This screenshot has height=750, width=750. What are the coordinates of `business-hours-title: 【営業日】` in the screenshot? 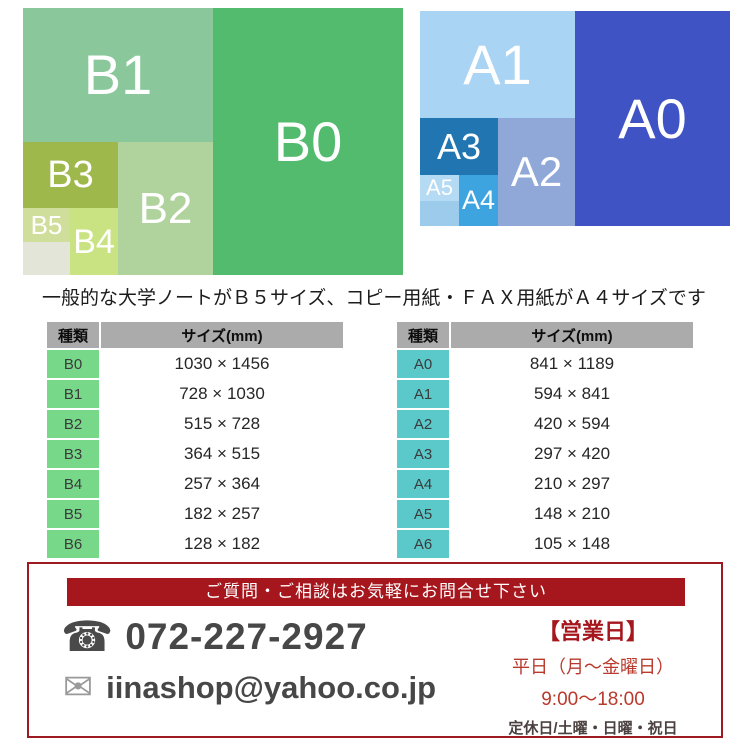 It's located at (592, 631).